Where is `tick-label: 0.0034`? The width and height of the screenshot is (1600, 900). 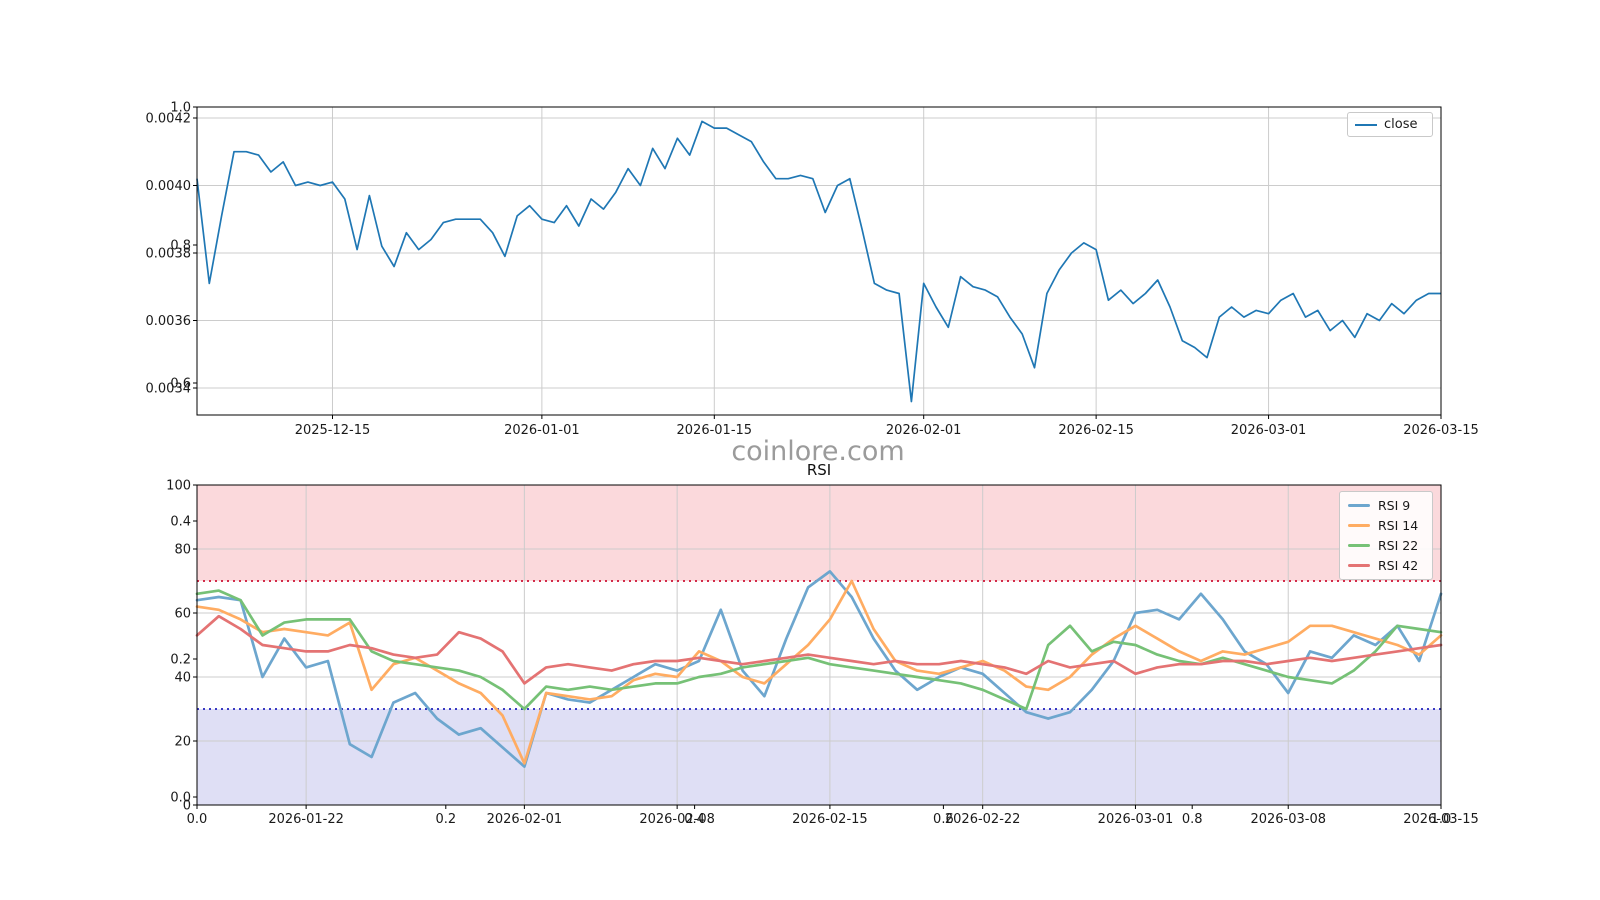
tick-label: 0.0034 is located at coordinates (169, 389).